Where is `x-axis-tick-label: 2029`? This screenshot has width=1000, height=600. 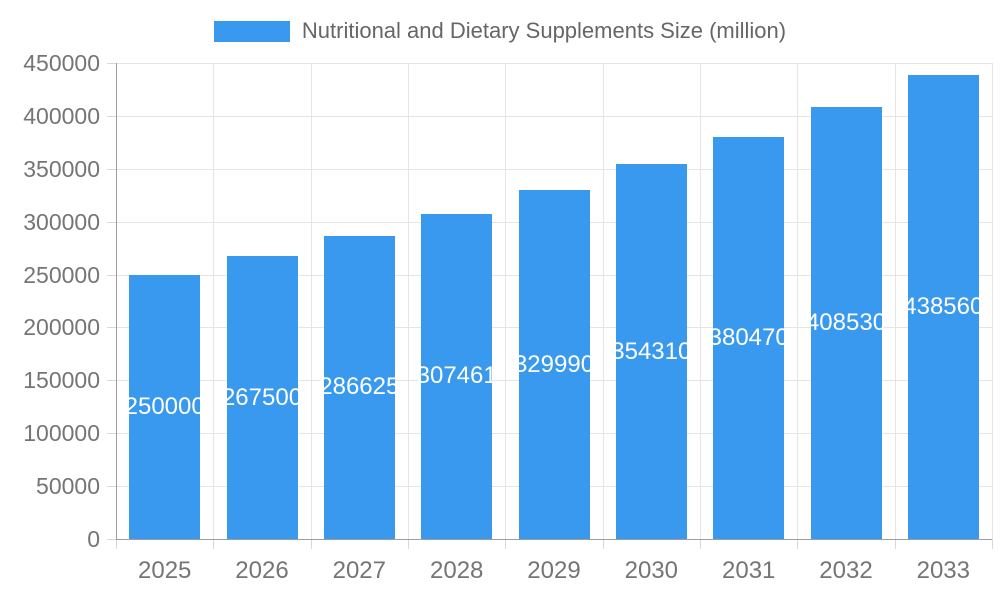 x-axis-tick-label: 2029 is located at coordinates (554, 570).